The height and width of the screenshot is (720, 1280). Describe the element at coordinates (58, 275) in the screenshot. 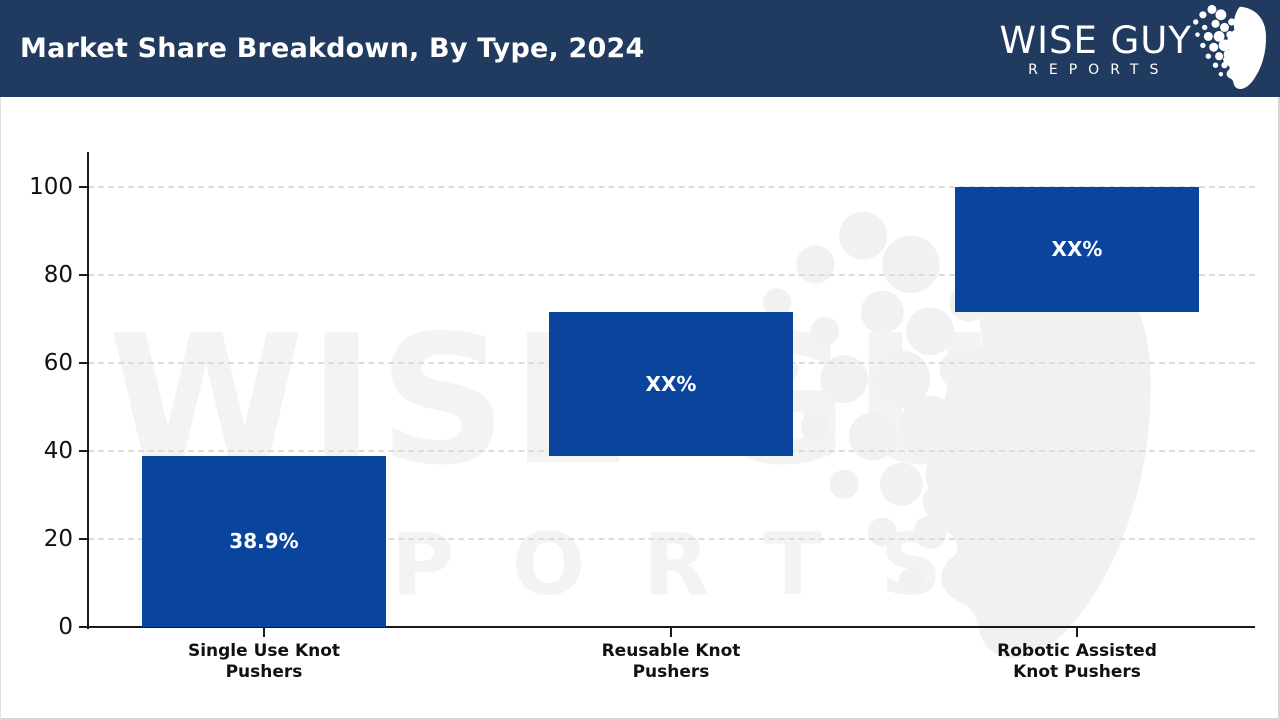

I see `y-tick-label: 80` at that location.